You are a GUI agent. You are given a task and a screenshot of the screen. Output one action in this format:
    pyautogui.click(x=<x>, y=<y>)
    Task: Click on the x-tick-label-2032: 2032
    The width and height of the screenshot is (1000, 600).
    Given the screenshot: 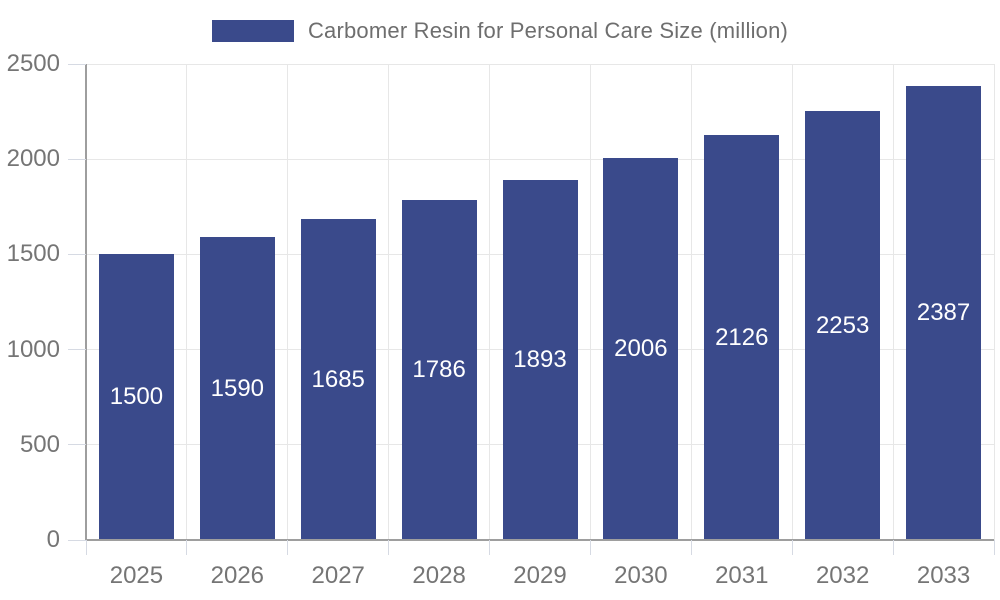 What is the action you would take?
    pyautogui.click(x=842, y=575)
    